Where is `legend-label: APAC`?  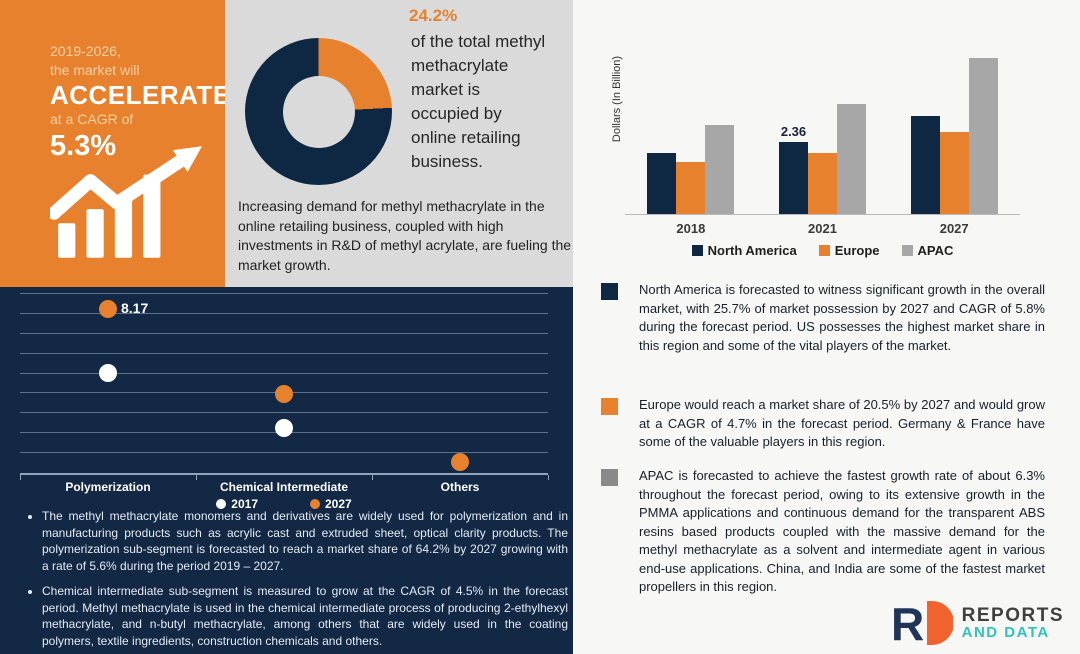
legend-label: APAC is located at coordinates (935, 250).